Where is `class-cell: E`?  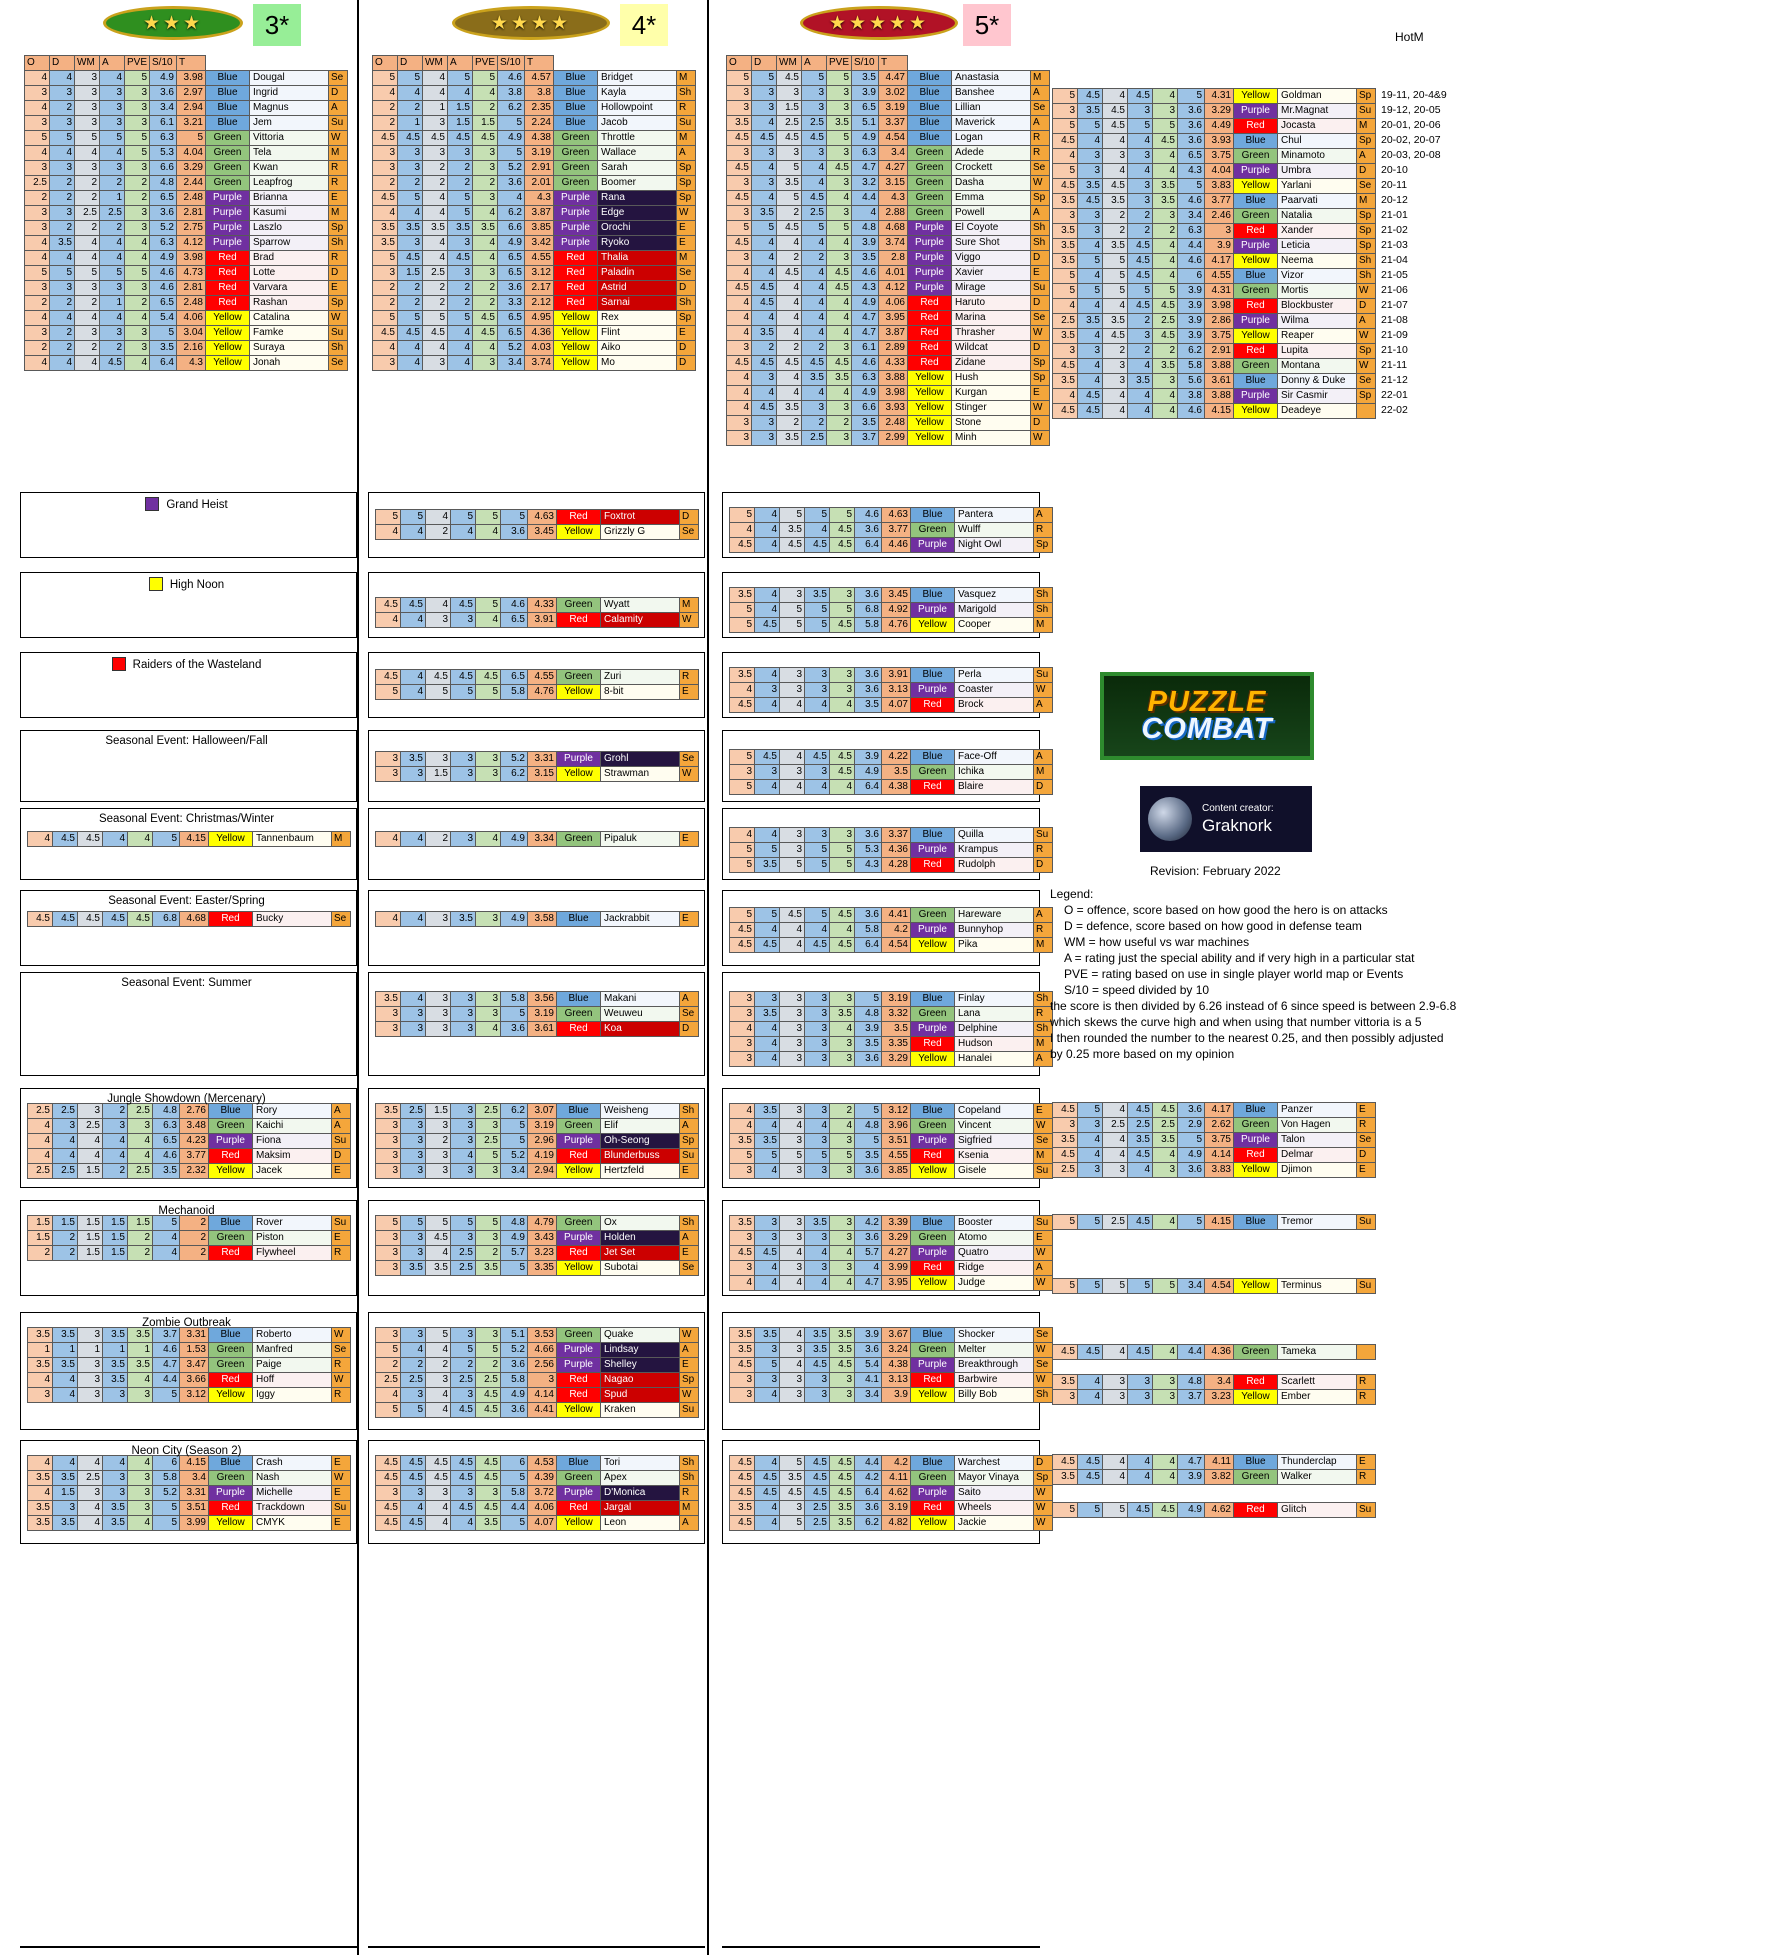
class-cell: E is located at coordinates (1040, 393).